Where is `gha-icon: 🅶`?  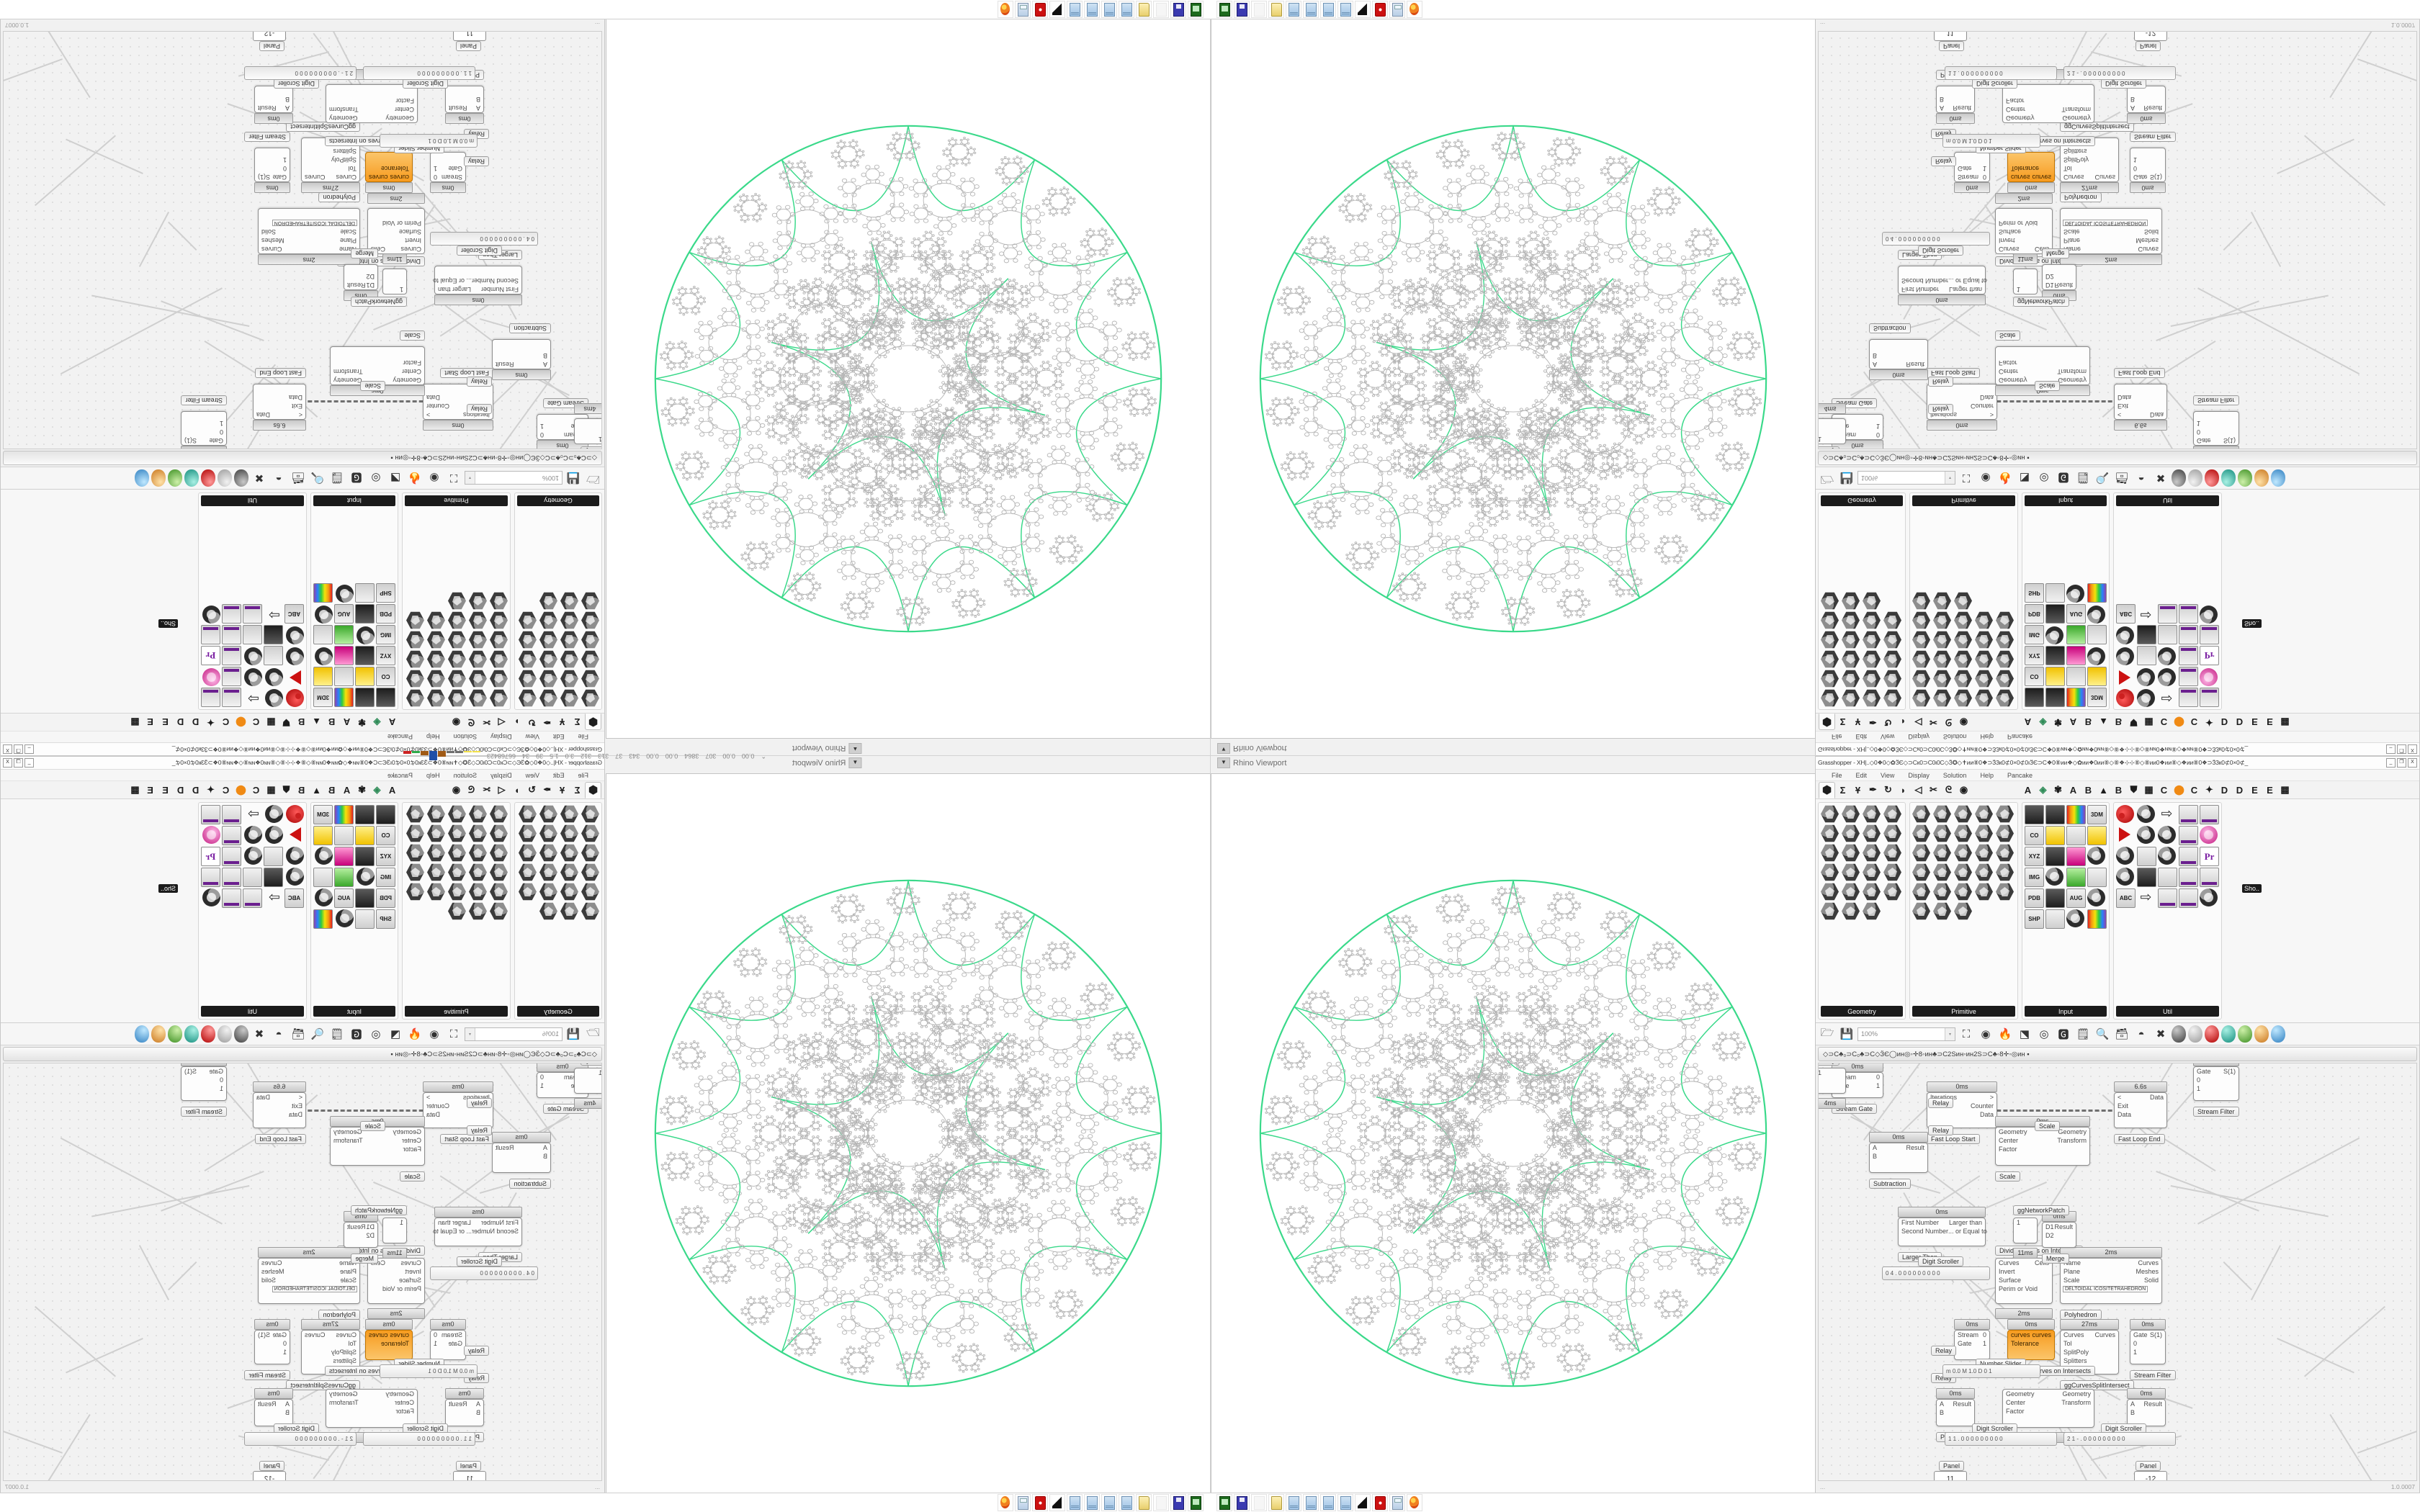
gha-icon: 🅶 is located at coordinates (2063, 1034).